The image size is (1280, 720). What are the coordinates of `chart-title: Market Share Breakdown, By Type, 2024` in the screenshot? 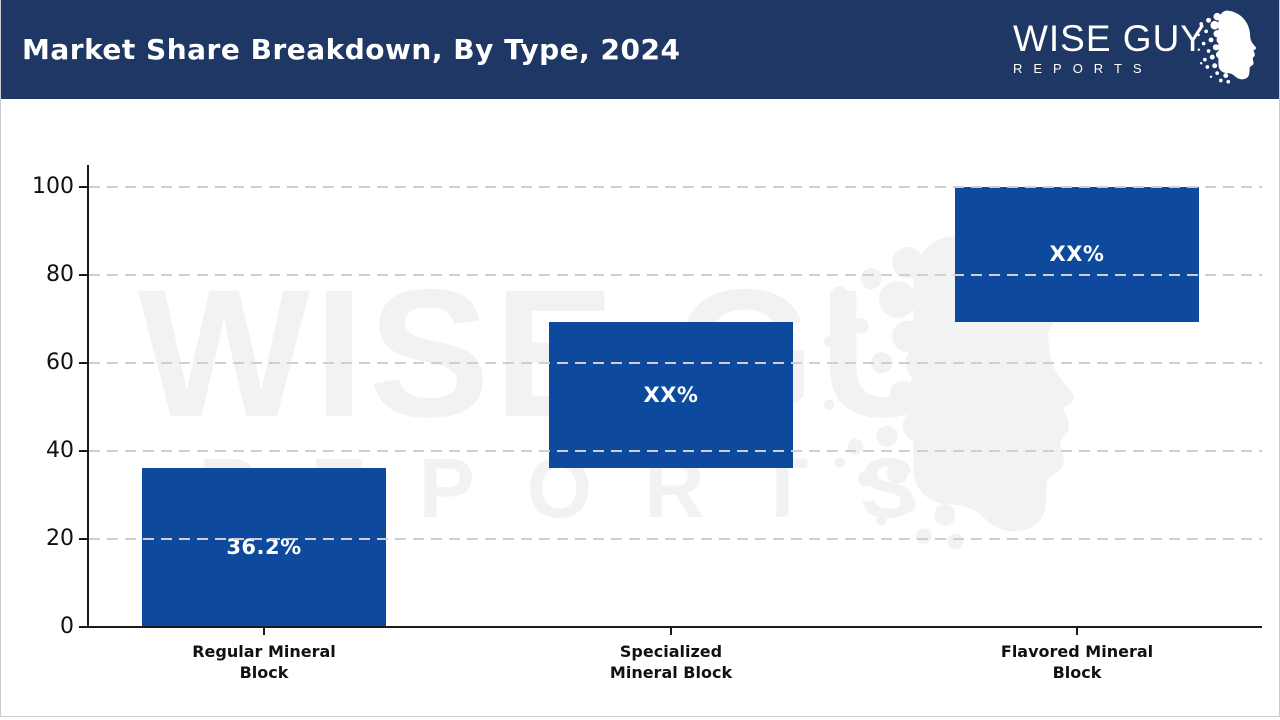 It's located at (351, 49).